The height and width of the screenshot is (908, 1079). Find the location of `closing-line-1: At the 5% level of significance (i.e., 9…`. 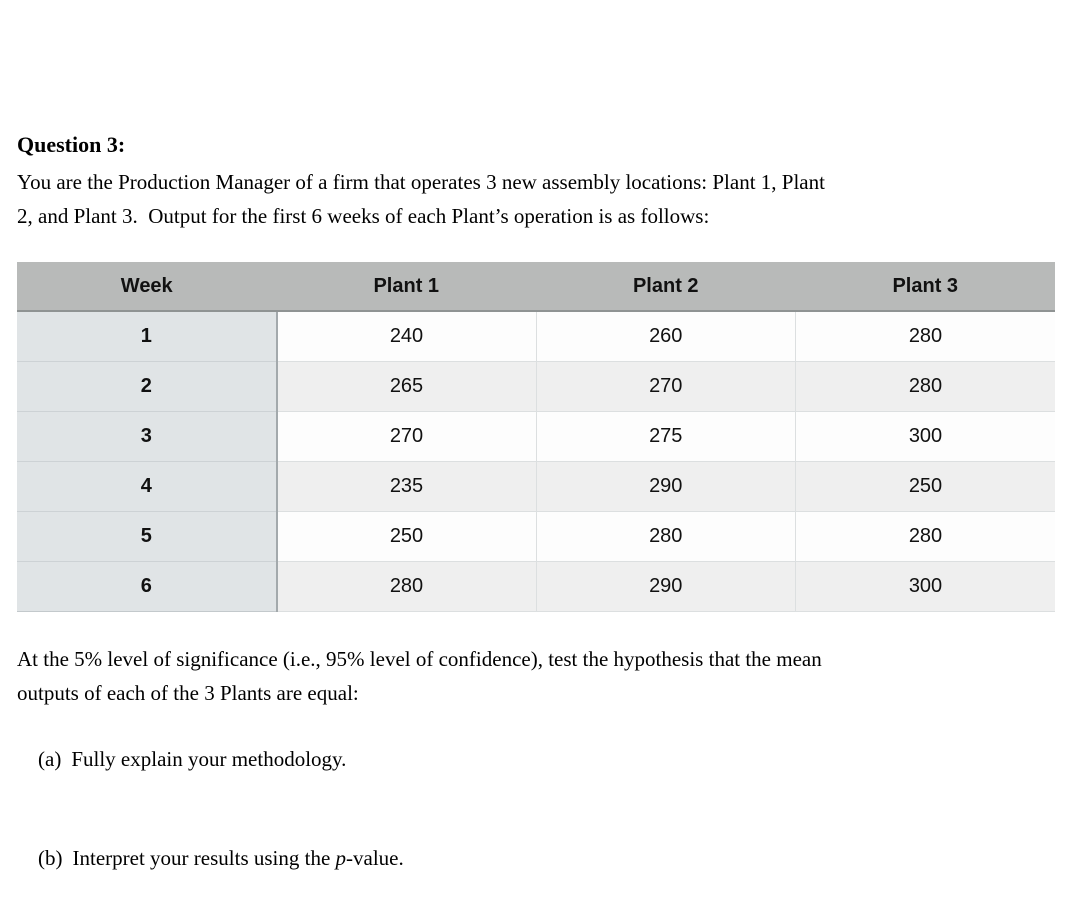

closing-line-1: At the 5% level of significance (i.e., 9… is located at coordinates (419, 658).